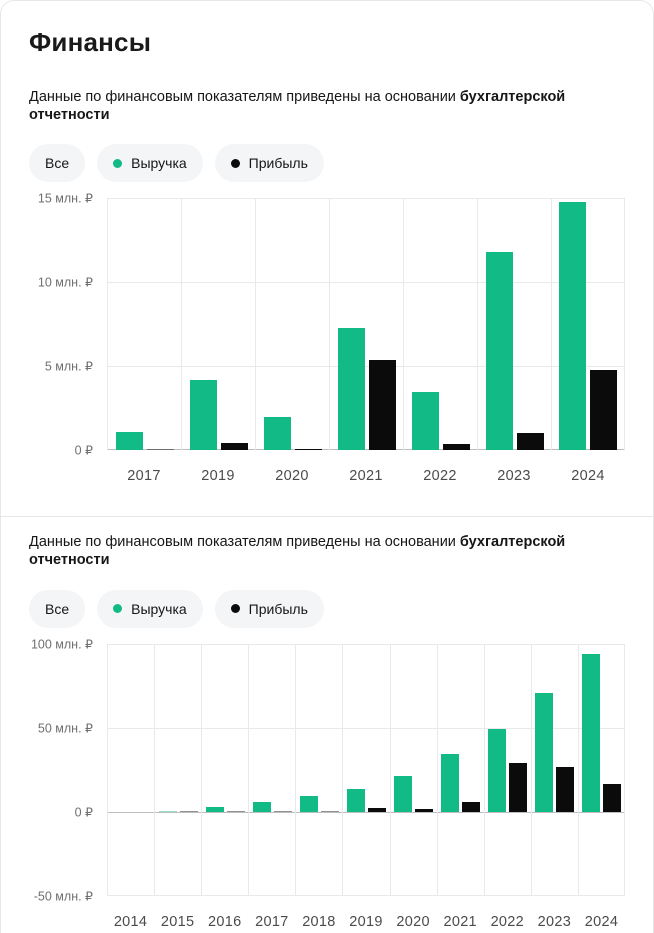 The width and height of the screenshot is (654, 933). I want to click on y-axis-tick-label: 15 млн. ₽, so click(65, 198).